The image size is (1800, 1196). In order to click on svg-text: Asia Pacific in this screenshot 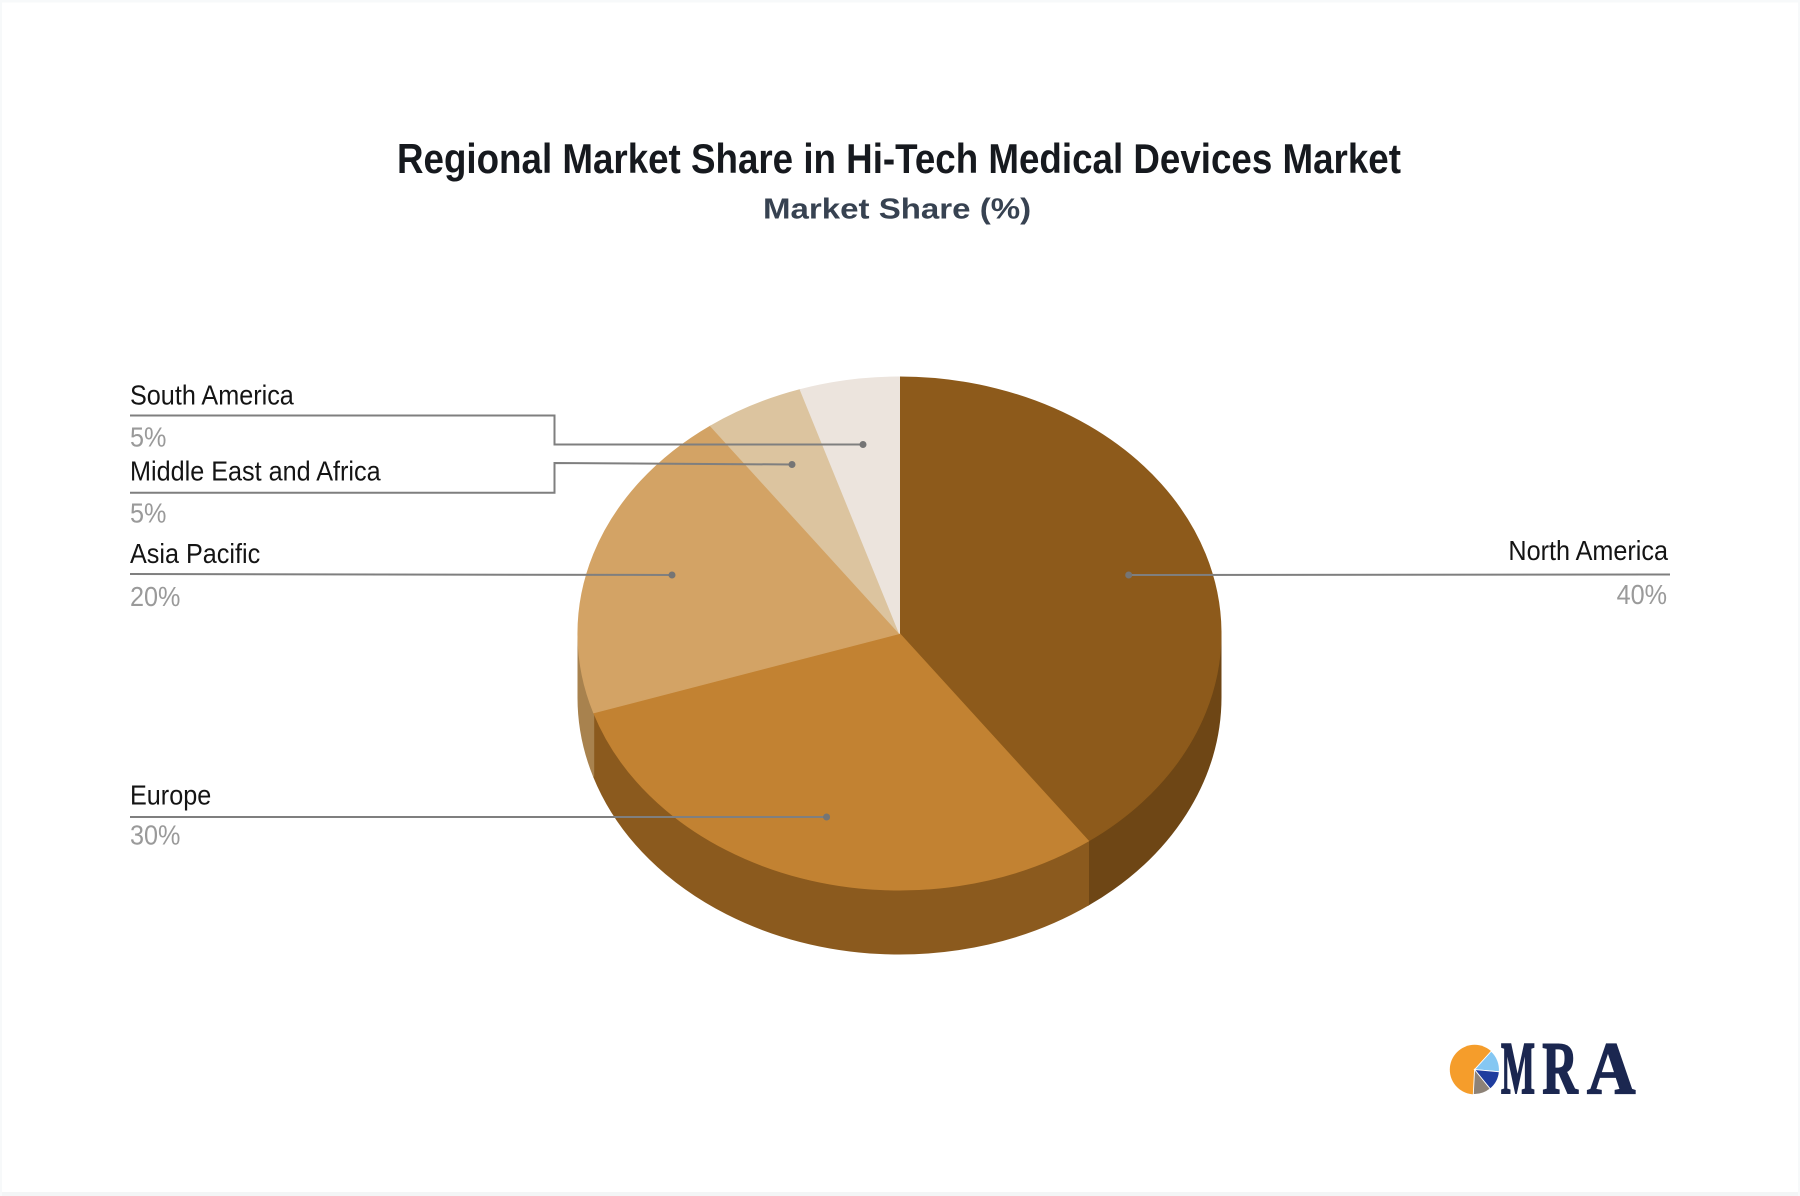, I will do `click(195, 554)`.